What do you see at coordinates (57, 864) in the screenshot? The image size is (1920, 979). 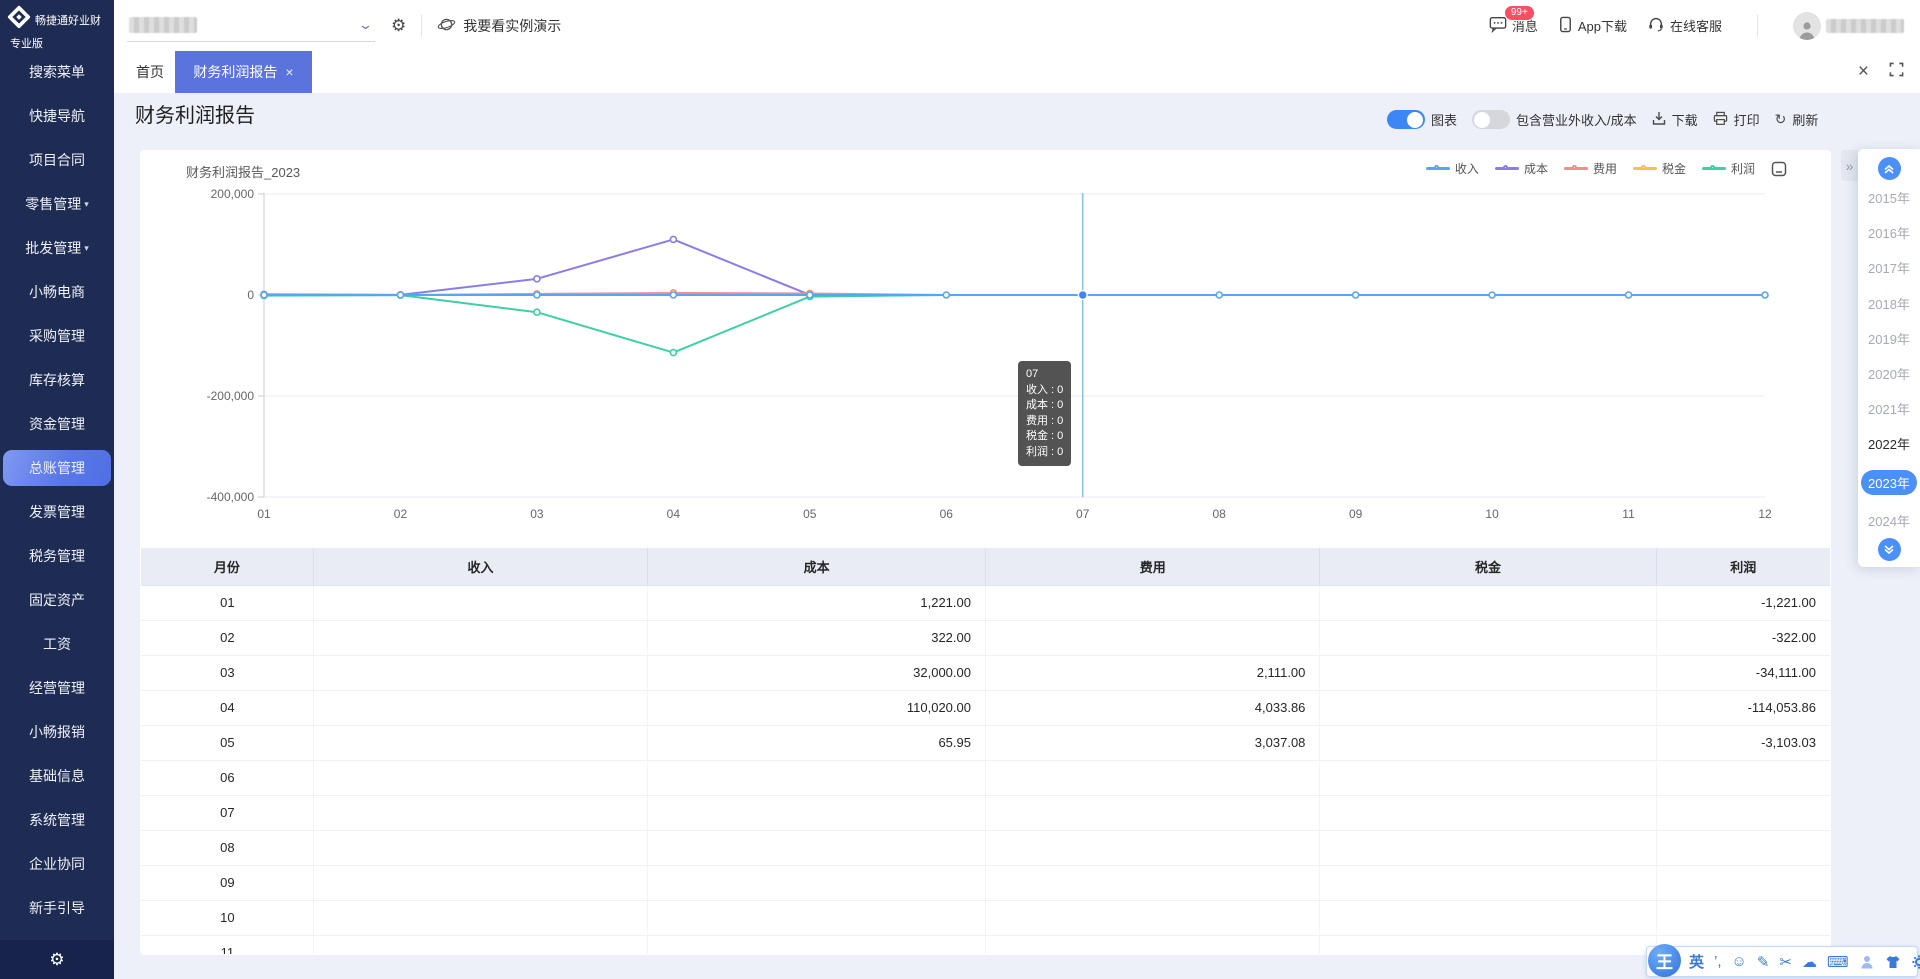 I see `sidebar-item-企业协同: 企业协同` at bounding box center [57, 864].